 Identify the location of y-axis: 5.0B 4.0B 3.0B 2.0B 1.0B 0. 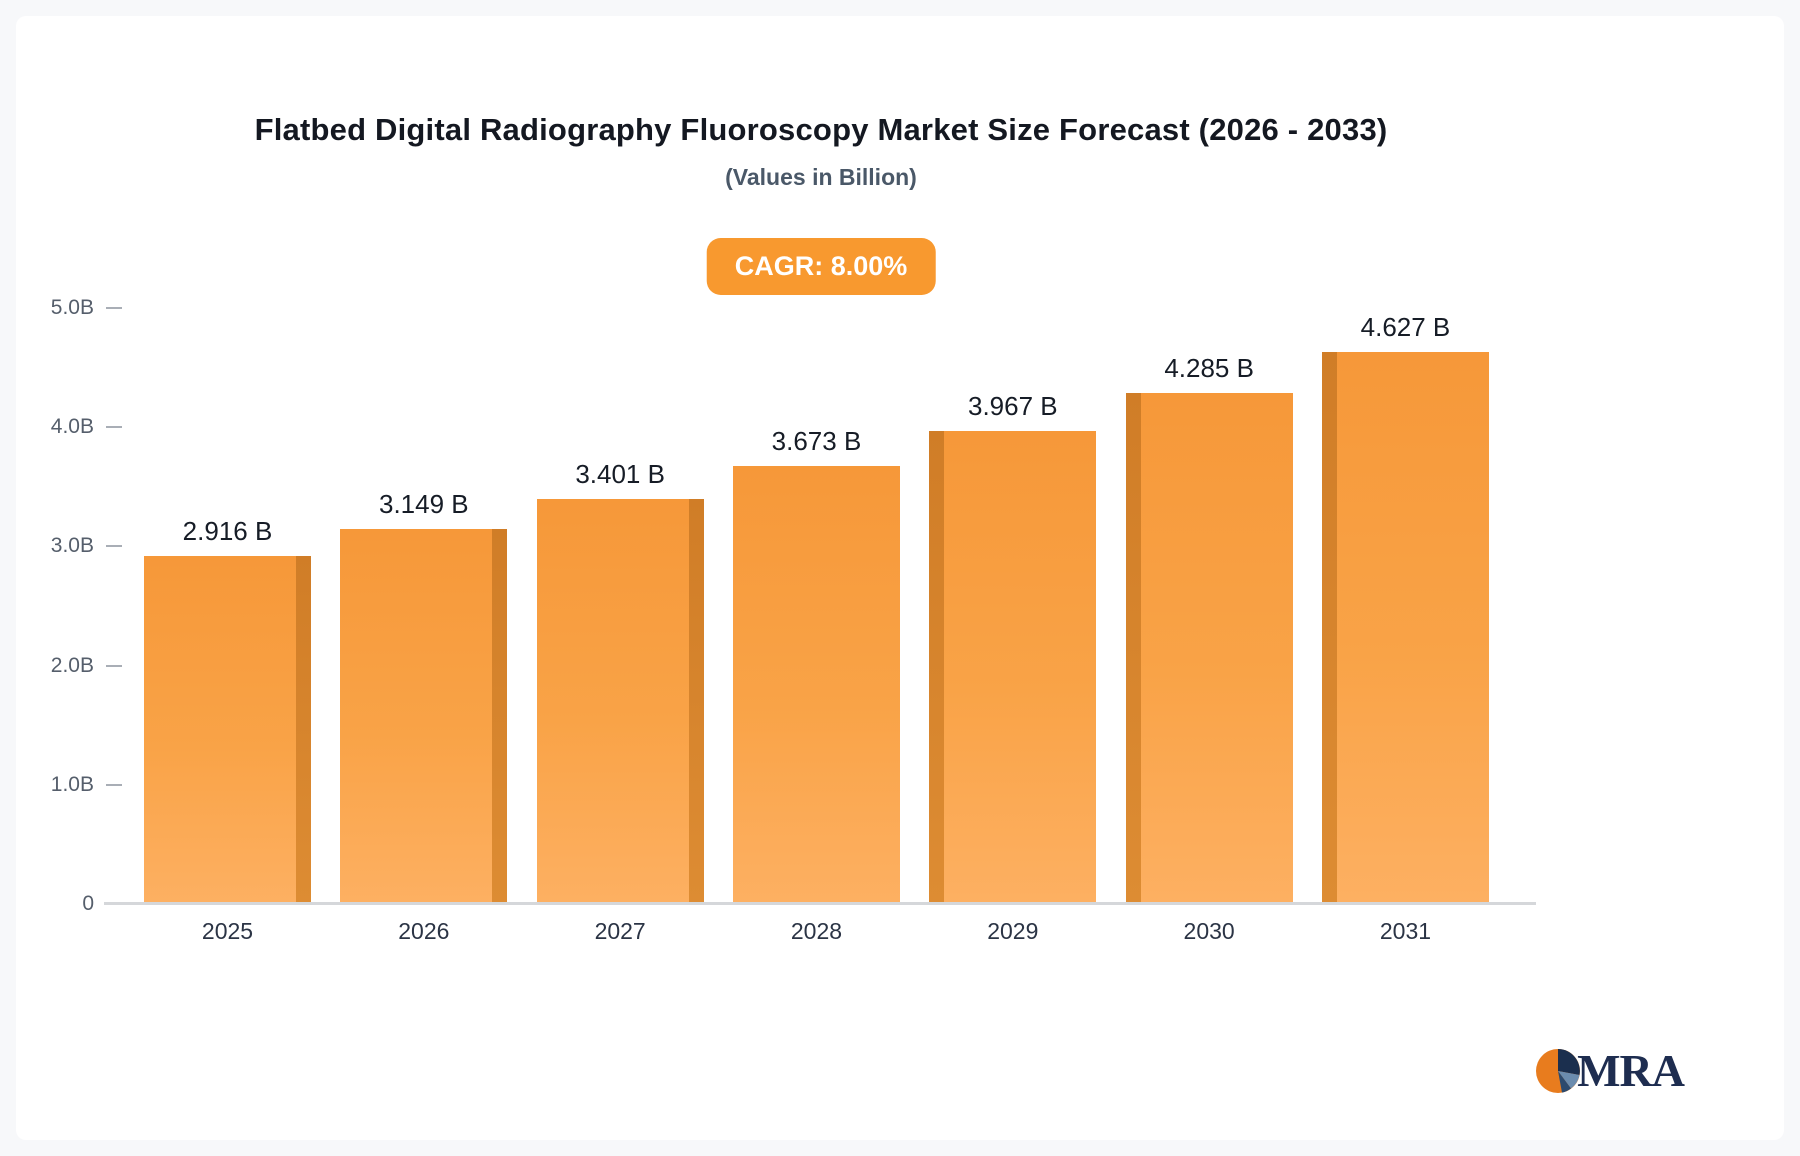
(71, 605).